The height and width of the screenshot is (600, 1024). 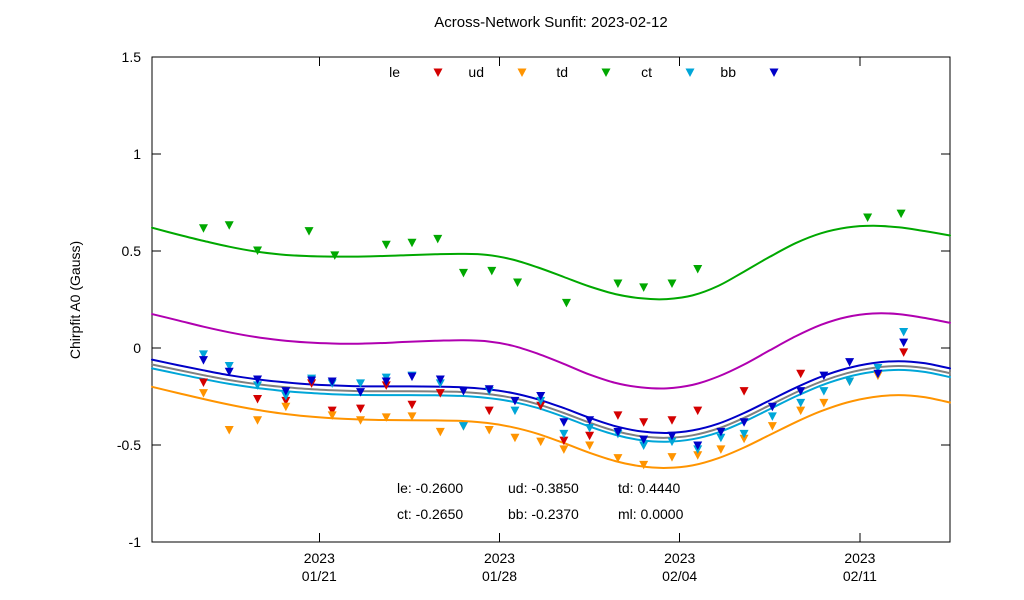 I want to click on y-tick-label: -1, so click(x=135, y=542).